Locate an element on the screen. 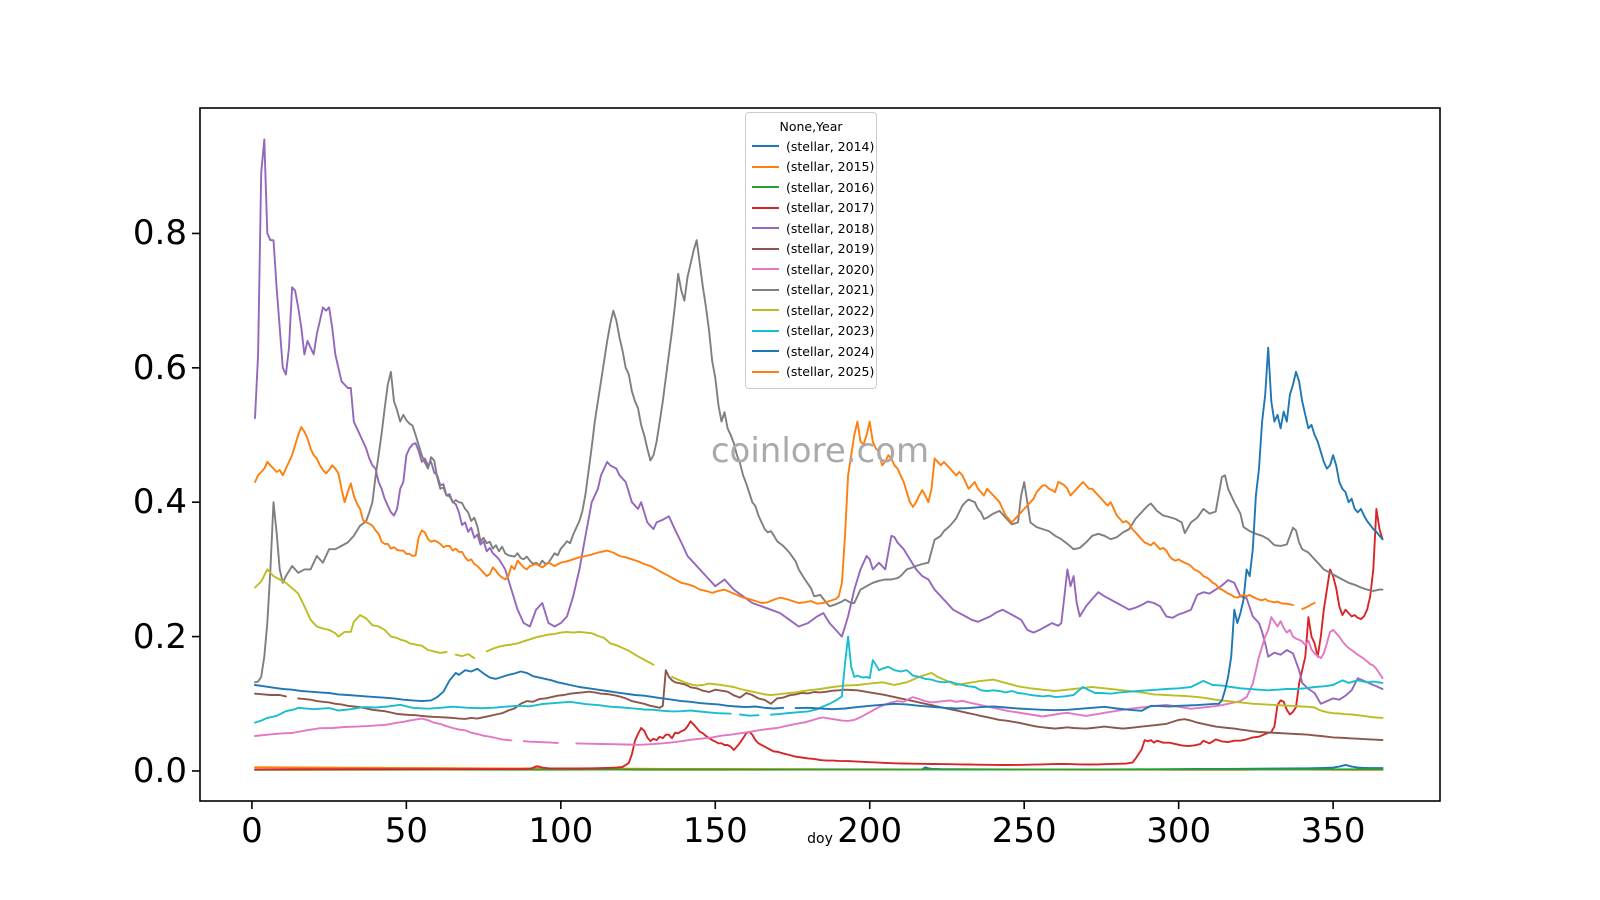  y-tick-label: 0.2 is located at coordinates (159, 636).